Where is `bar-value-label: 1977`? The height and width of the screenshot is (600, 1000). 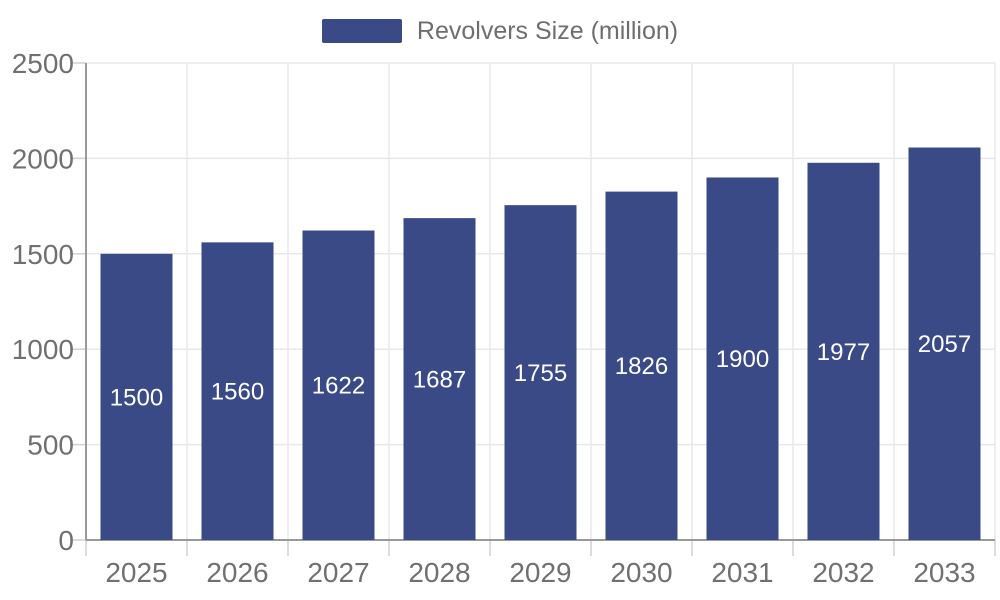
bar-value-label: 1977 is located at coordinates (843, 352).